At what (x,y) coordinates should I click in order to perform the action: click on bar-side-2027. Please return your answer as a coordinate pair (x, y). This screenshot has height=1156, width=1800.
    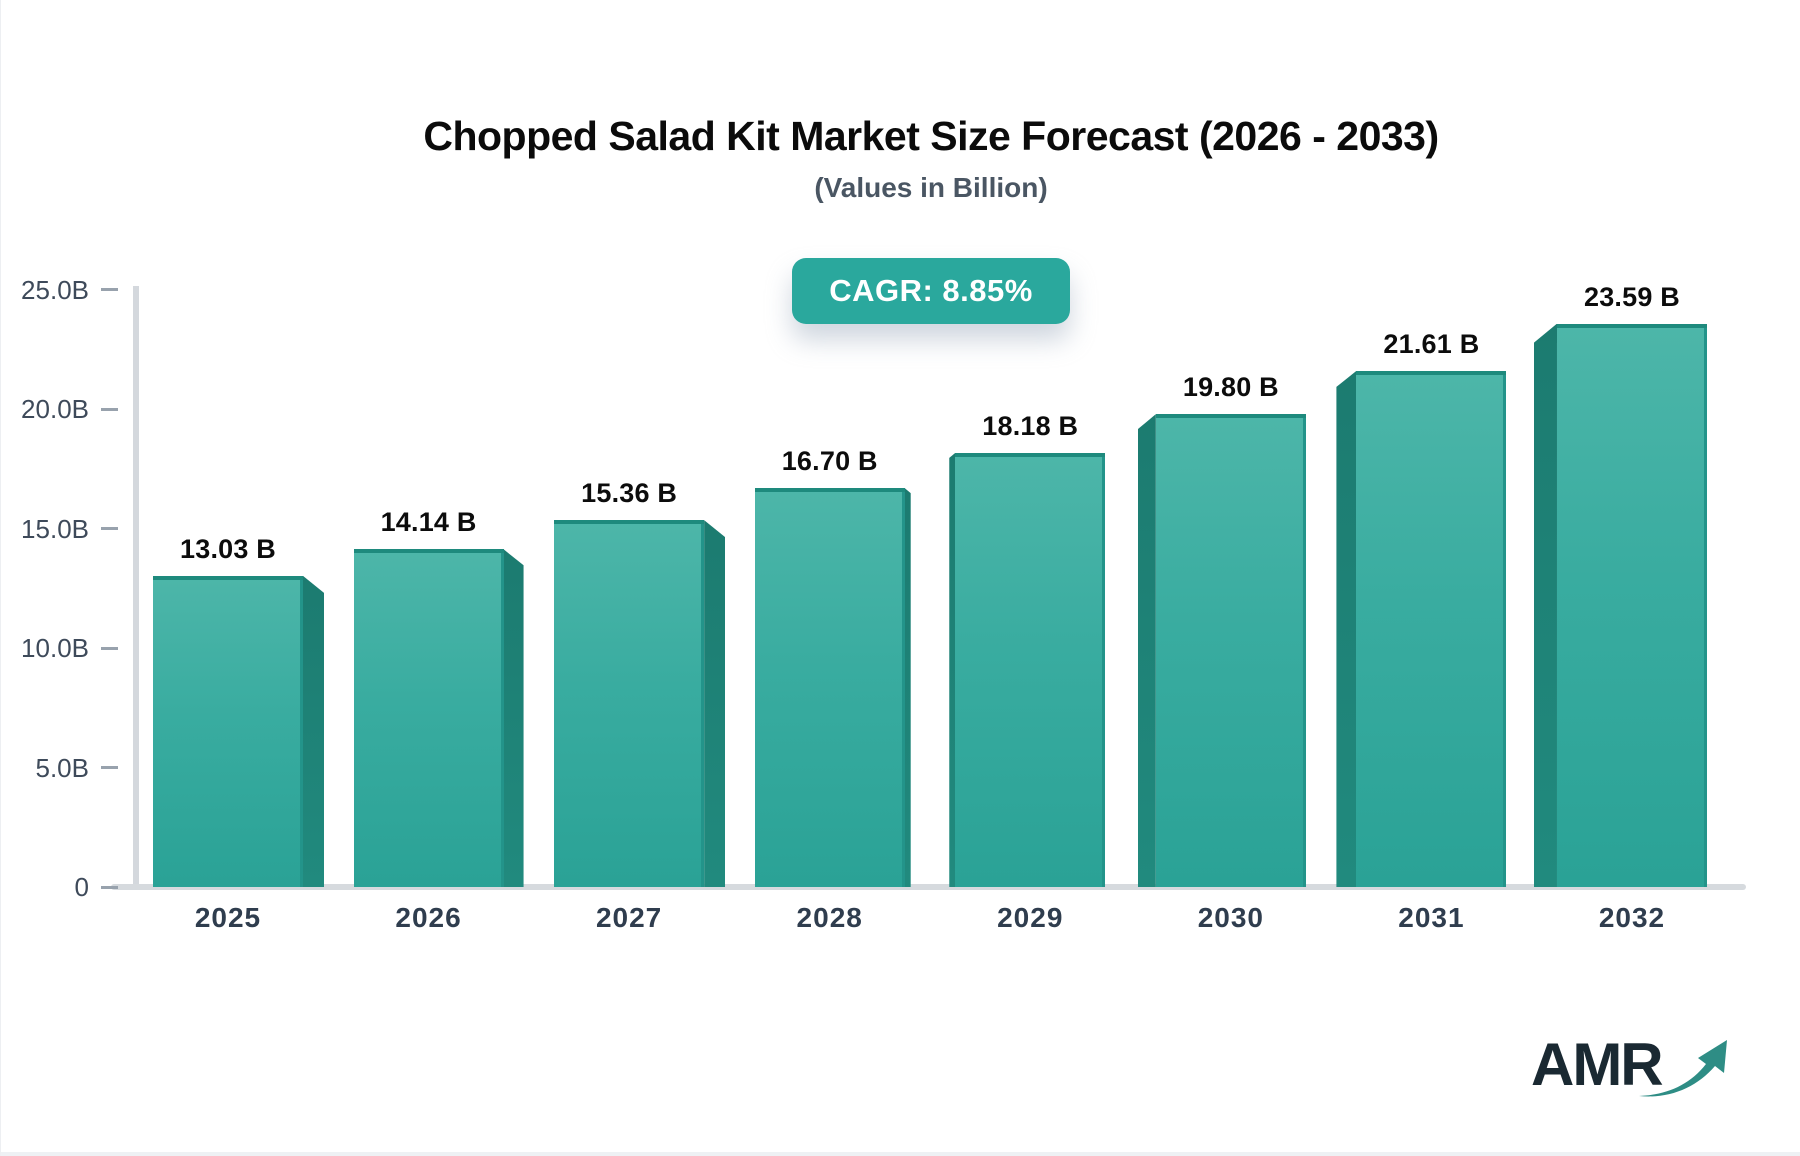
    Looking at the image, I should click on (715, 703).